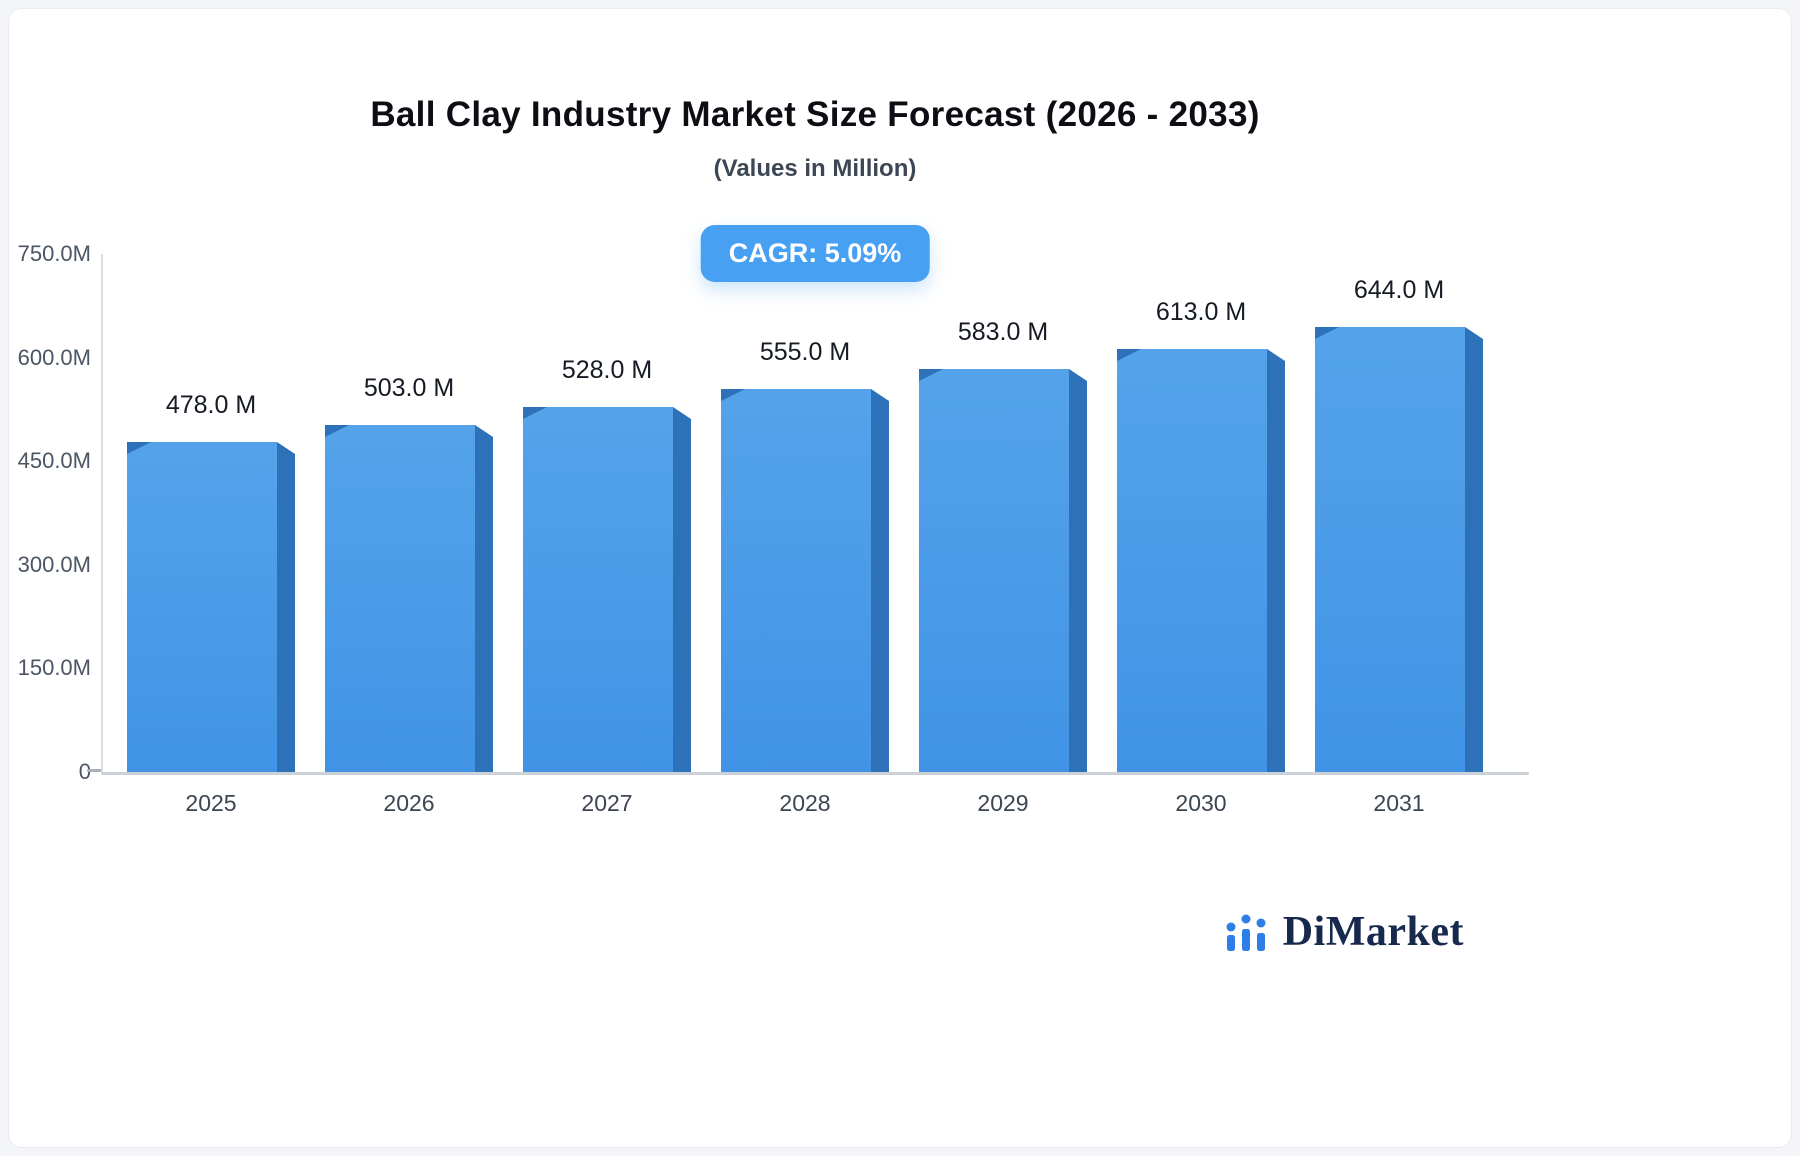 This screenshot has width=1800, height=1156. What do you see at coordinates (211, 405) in the screenshot?
I see `bar-value-label: 478.0 M` at bounding box center [211, 405].